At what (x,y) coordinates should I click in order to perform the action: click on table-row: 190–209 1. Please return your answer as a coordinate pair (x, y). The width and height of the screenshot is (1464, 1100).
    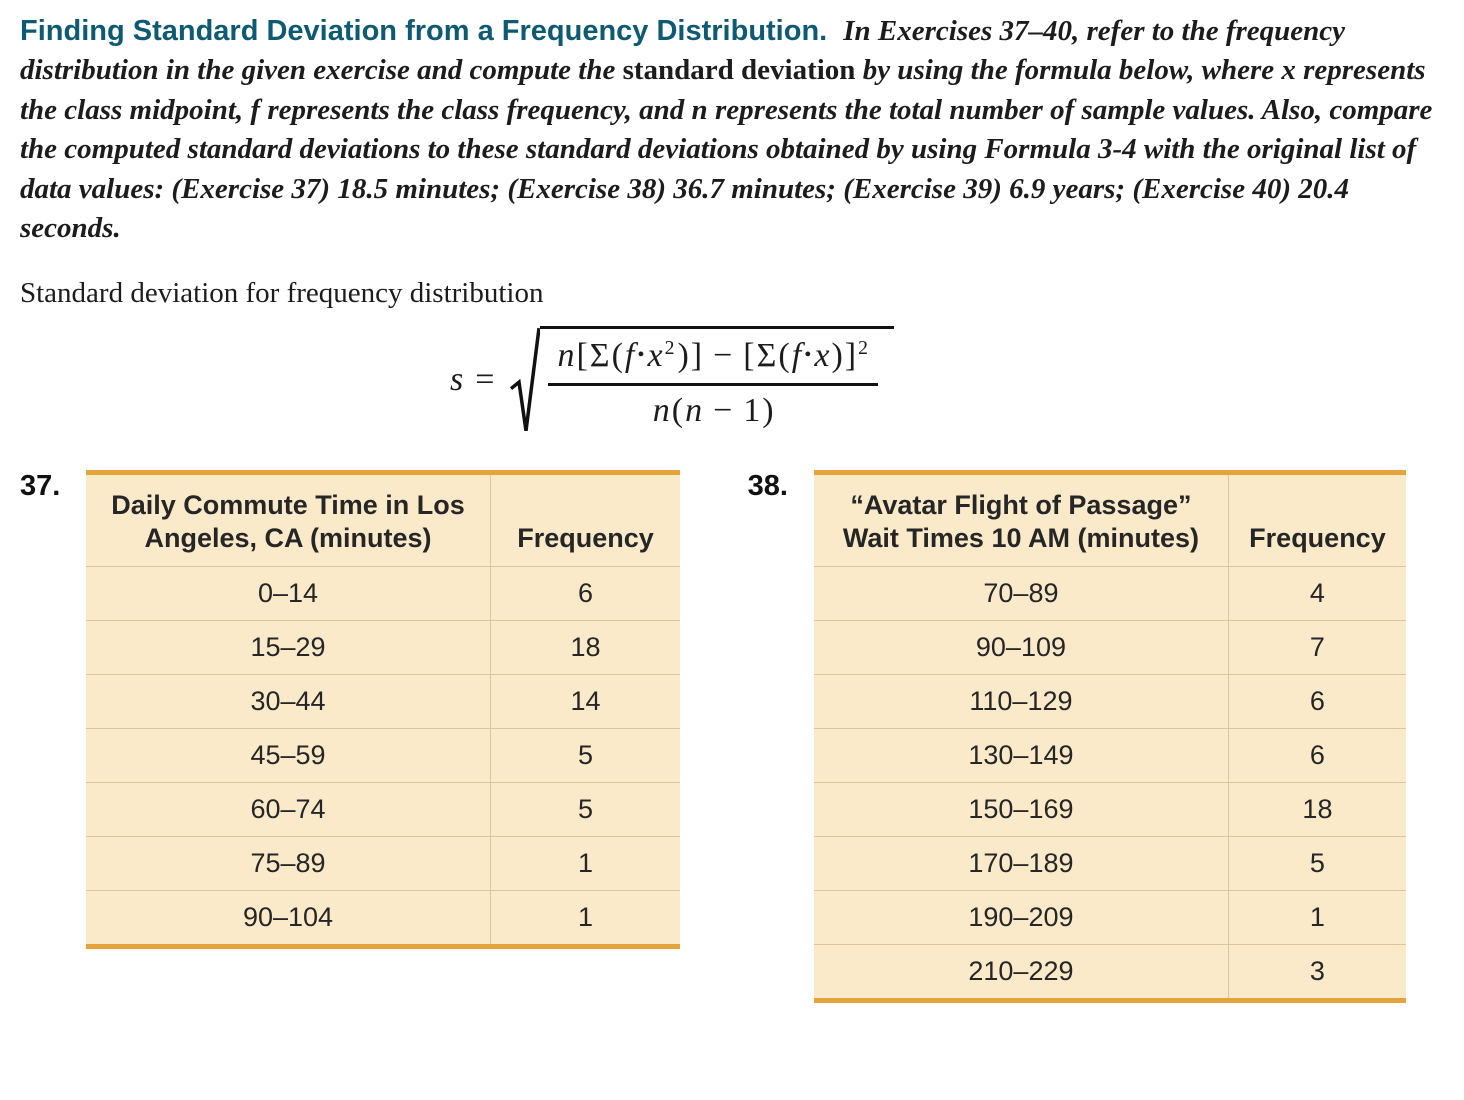
    Looking at the image, I should click on (1110, 916).